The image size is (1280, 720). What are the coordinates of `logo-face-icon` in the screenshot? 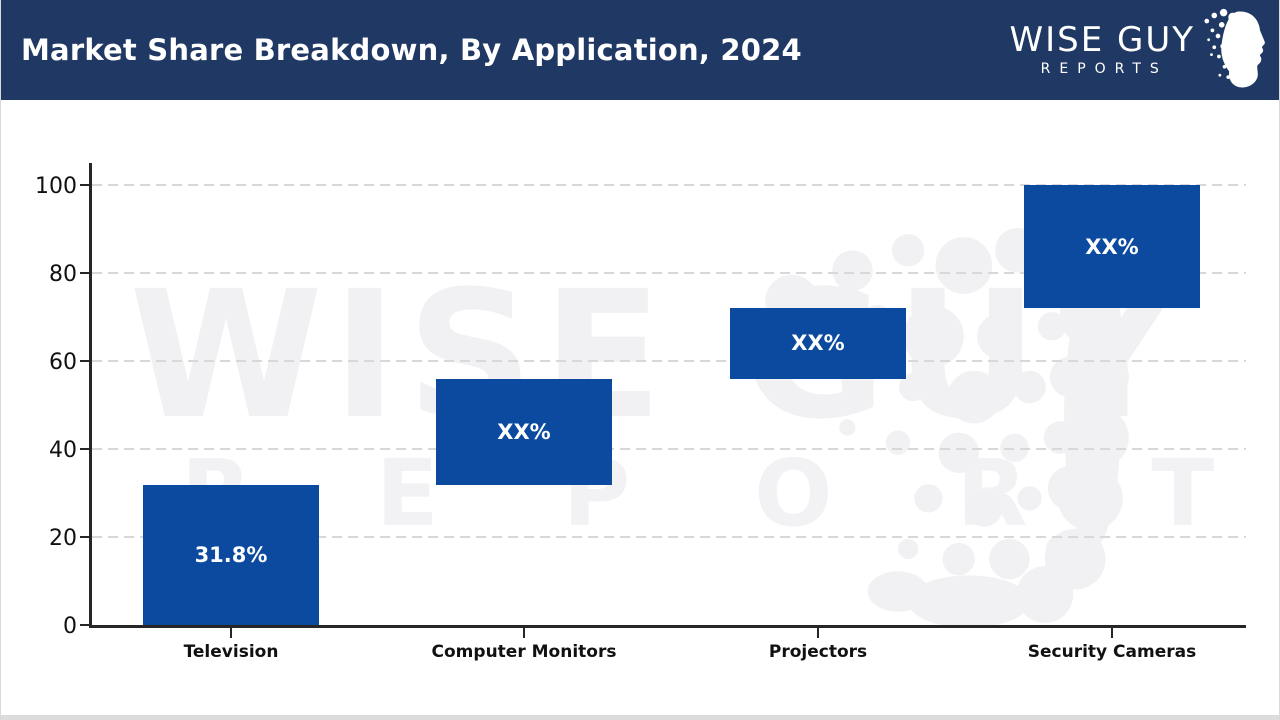 It's located at (1234, 48).